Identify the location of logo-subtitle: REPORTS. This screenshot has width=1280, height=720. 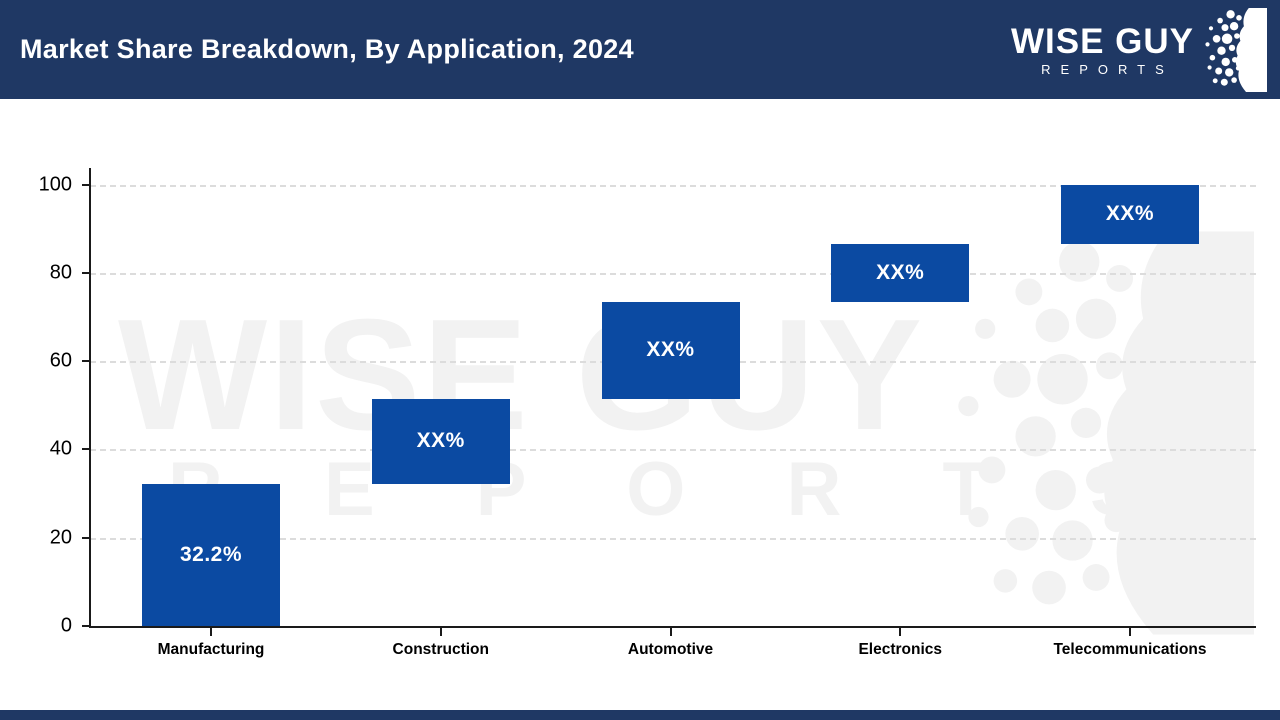
(1107, 69).